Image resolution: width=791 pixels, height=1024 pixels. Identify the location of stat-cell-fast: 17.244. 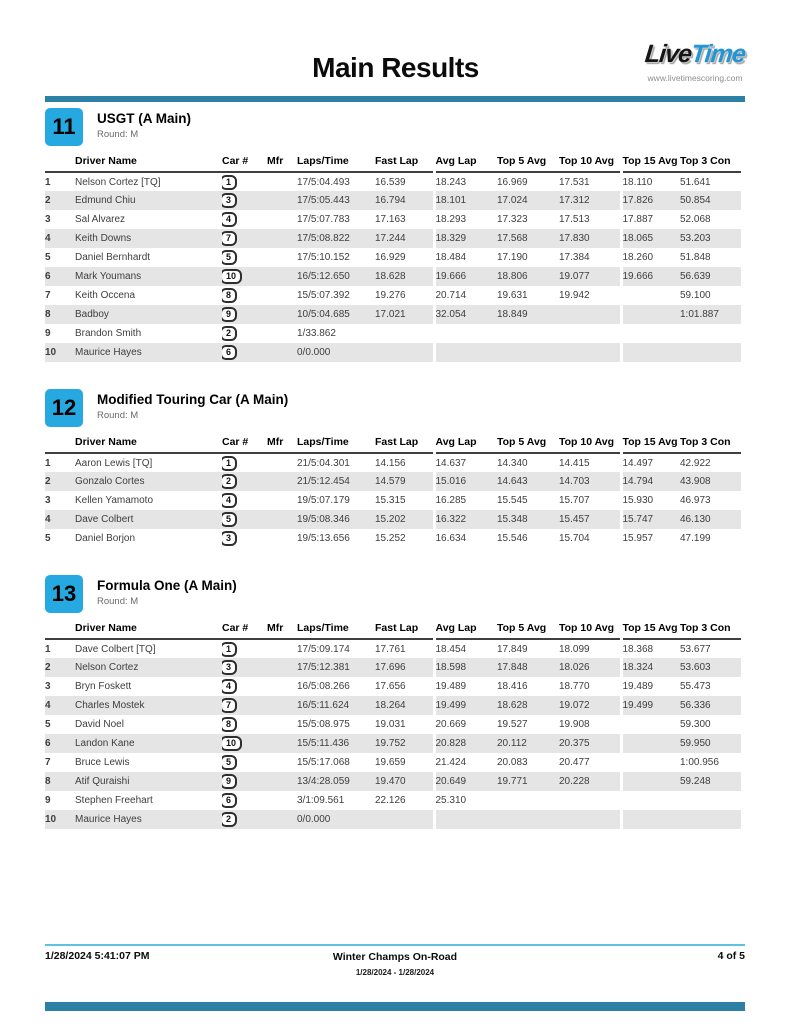
(390, 238).